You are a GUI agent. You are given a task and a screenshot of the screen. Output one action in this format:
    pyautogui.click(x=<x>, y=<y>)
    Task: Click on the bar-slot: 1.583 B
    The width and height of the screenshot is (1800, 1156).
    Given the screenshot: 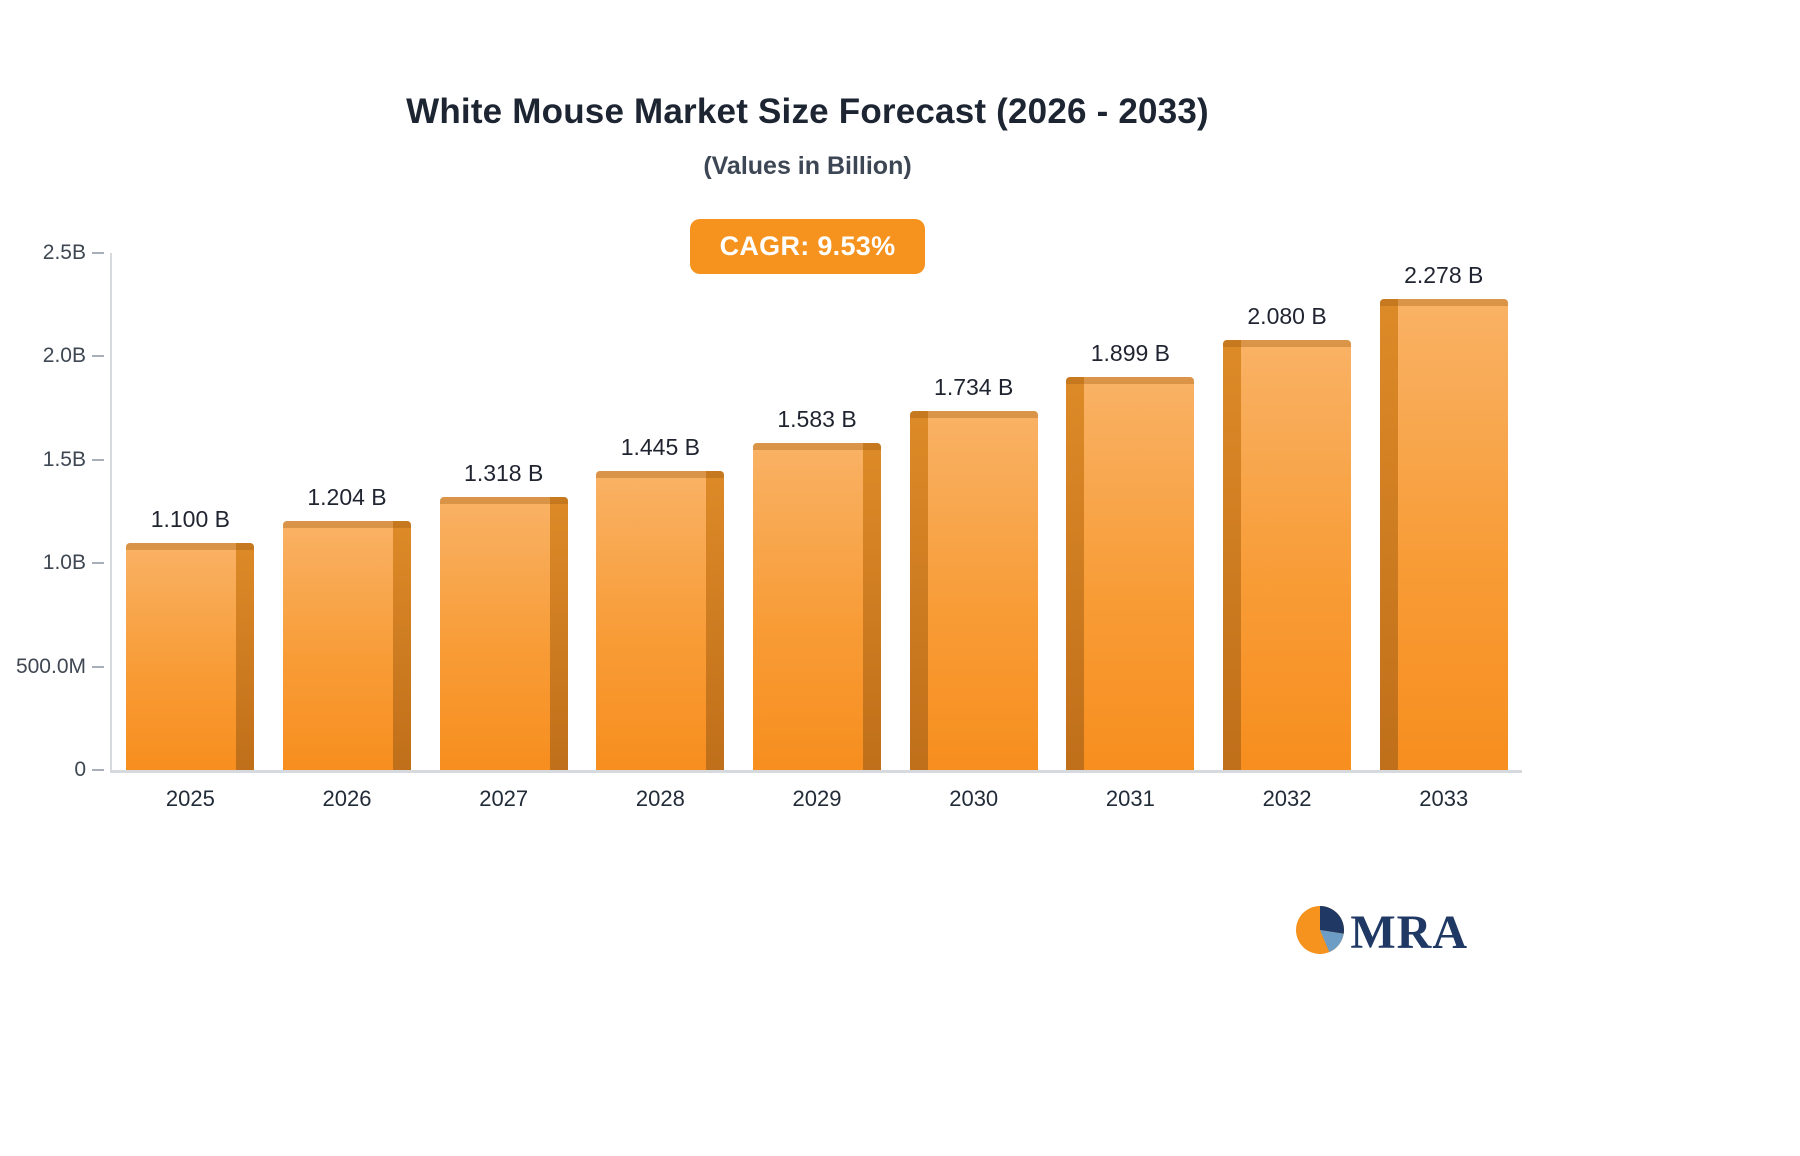 What is the action you would take?
    pyautogui.click(x=817, y=511)
    